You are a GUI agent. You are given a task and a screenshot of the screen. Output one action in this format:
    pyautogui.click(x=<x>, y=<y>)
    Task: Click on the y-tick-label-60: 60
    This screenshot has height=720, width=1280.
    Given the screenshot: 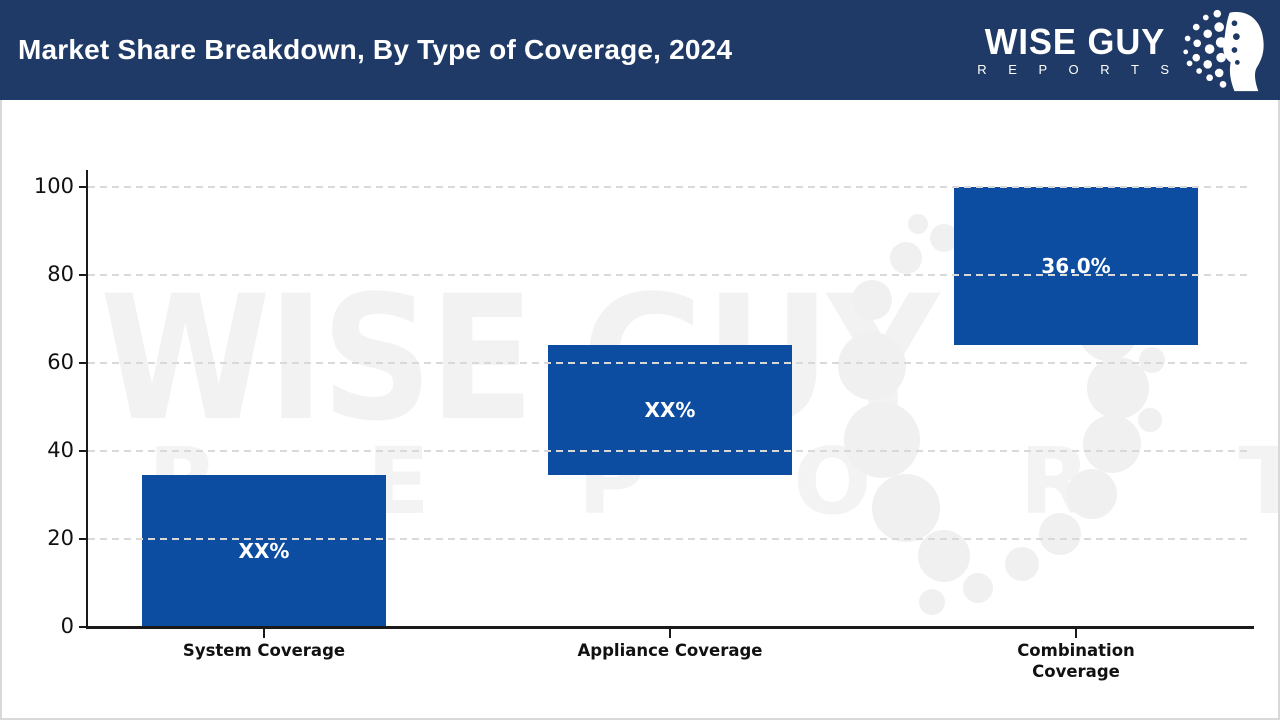 What is the action you would take?
    pyautogui.click(x=60, y=362)
    